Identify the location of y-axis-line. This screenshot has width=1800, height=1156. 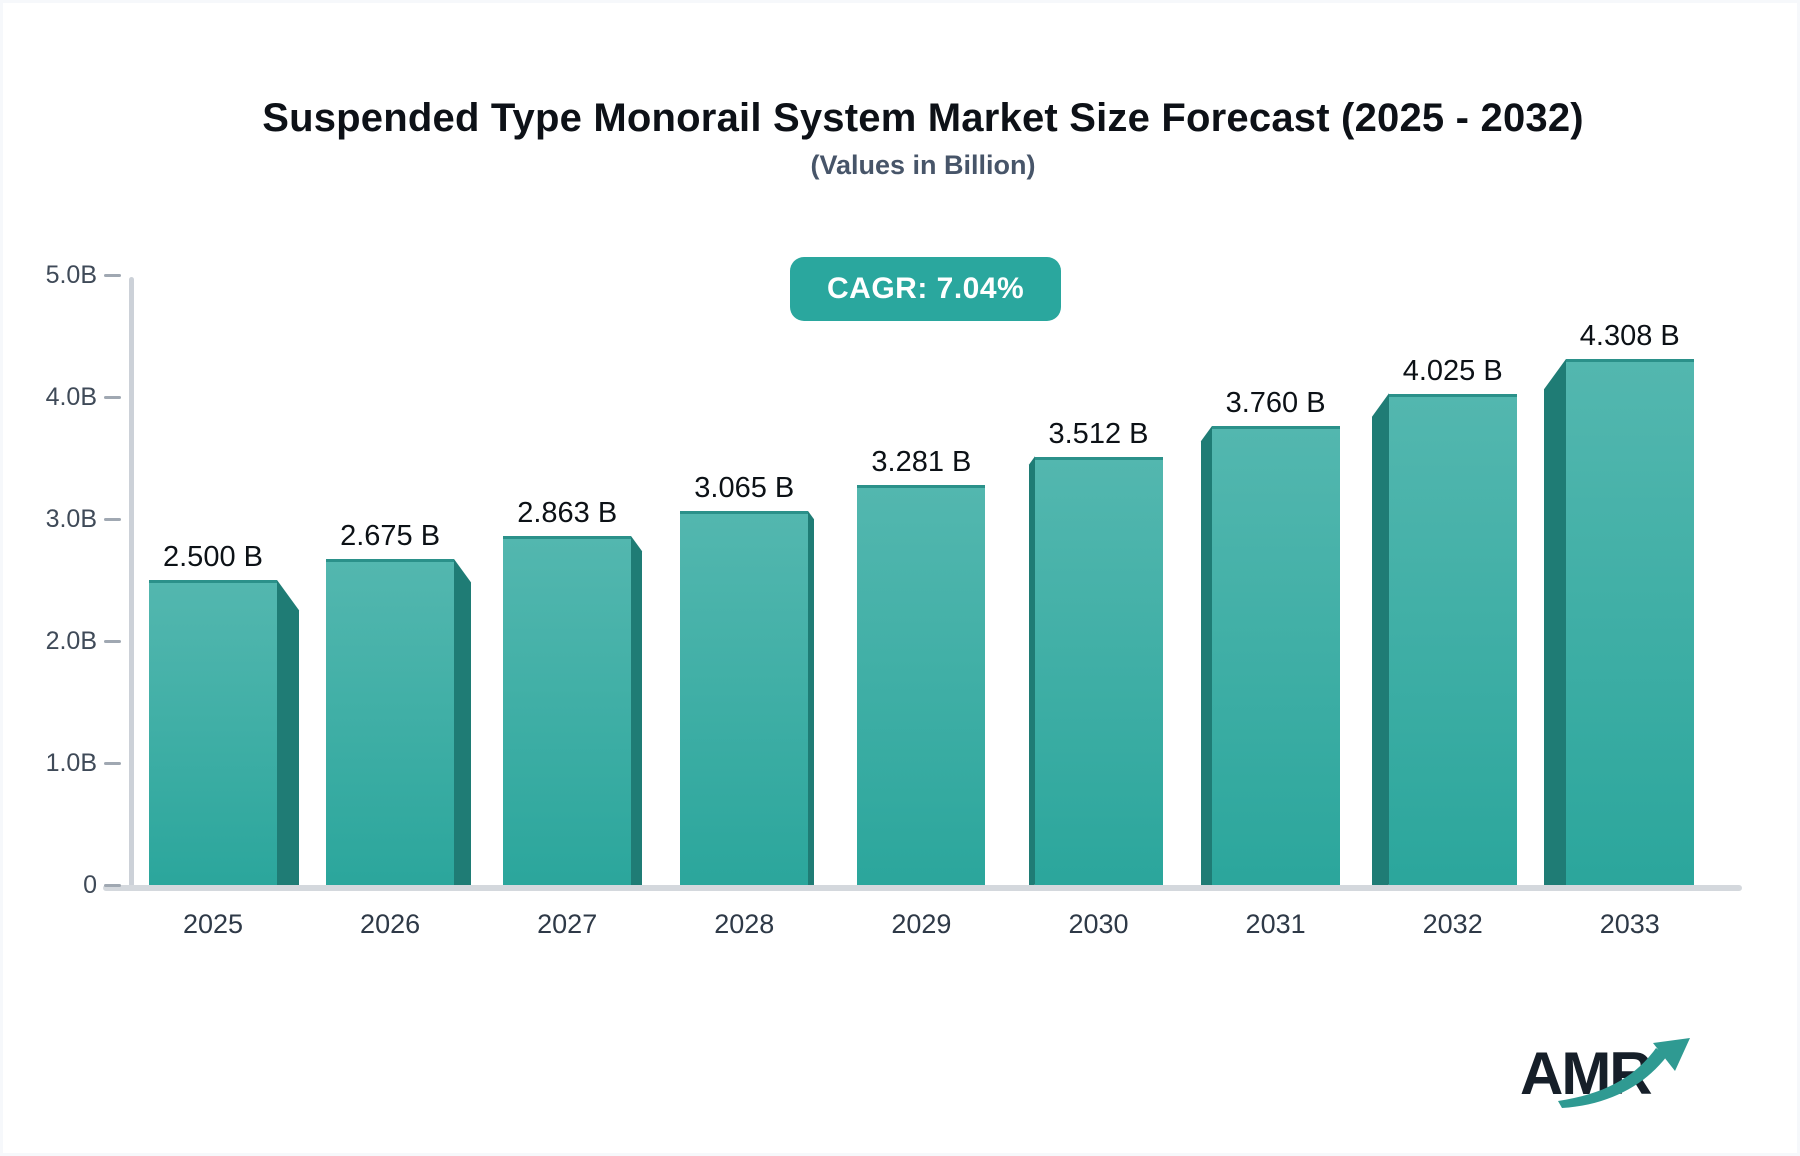
(131, 581).